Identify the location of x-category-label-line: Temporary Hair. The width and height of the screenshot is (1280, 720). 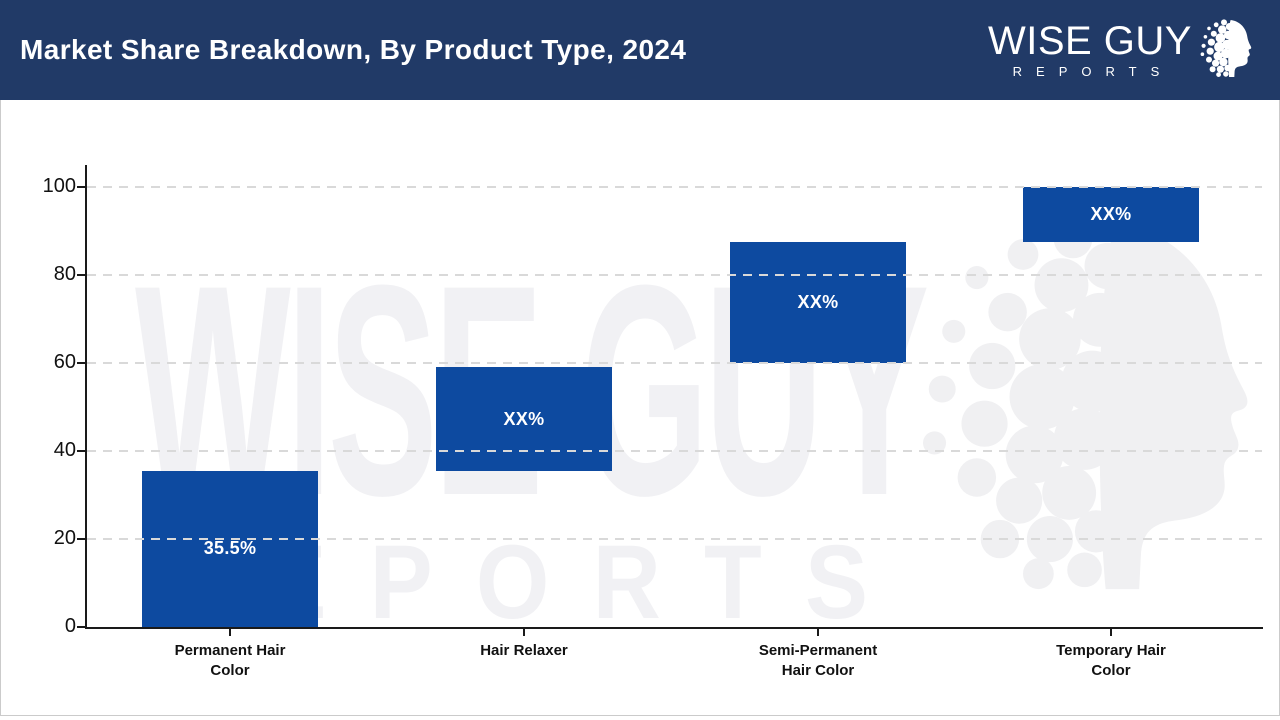
(1111, 650).